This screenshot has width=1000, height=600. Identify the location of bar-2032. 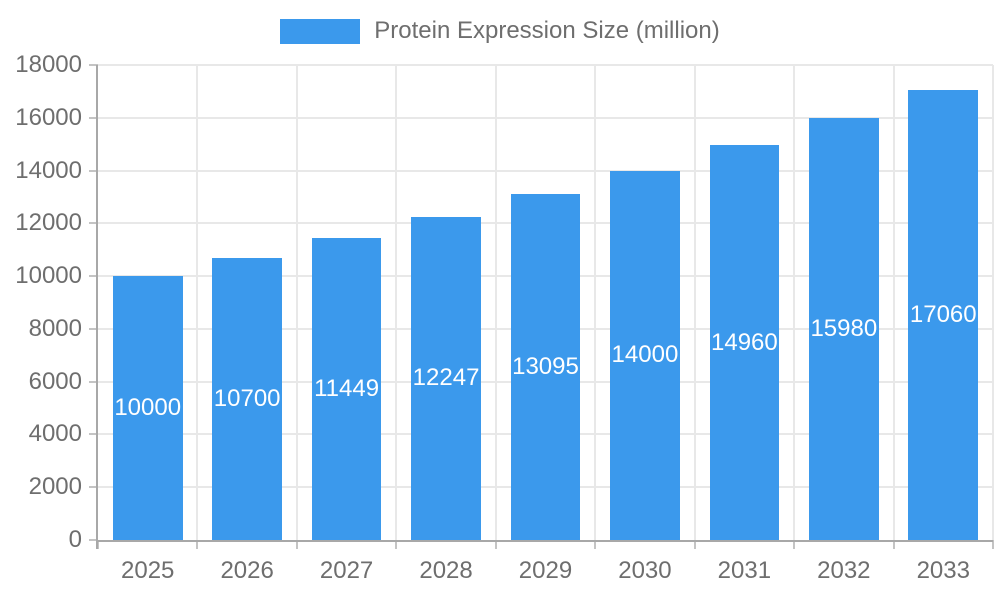
(844, 329).